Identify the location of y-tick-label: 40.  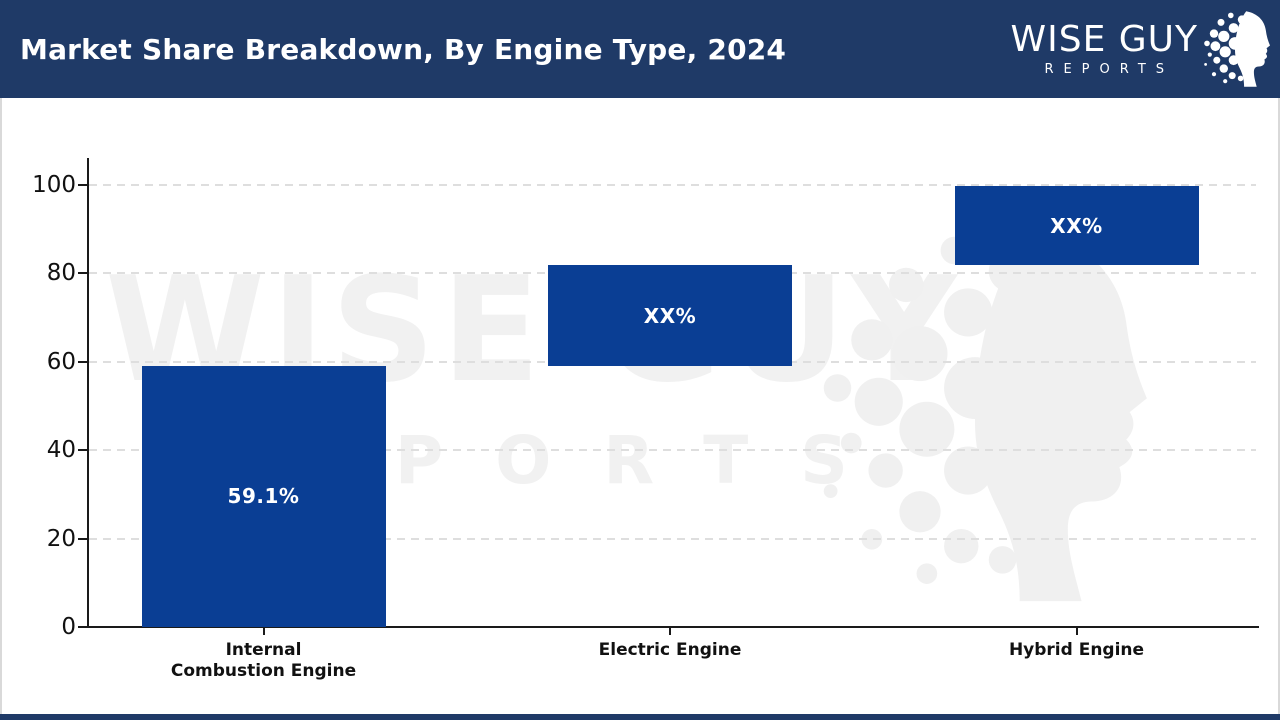
(61, 450).